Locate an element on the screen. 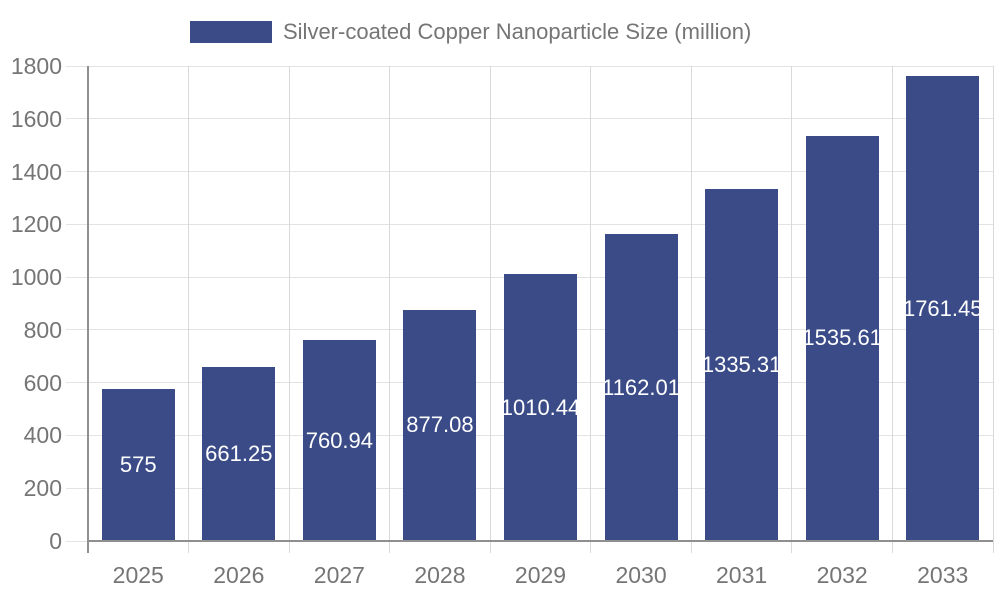 The image size is (1000, 600). x-axis-label: 2033 is located at coordinates (943, 575).